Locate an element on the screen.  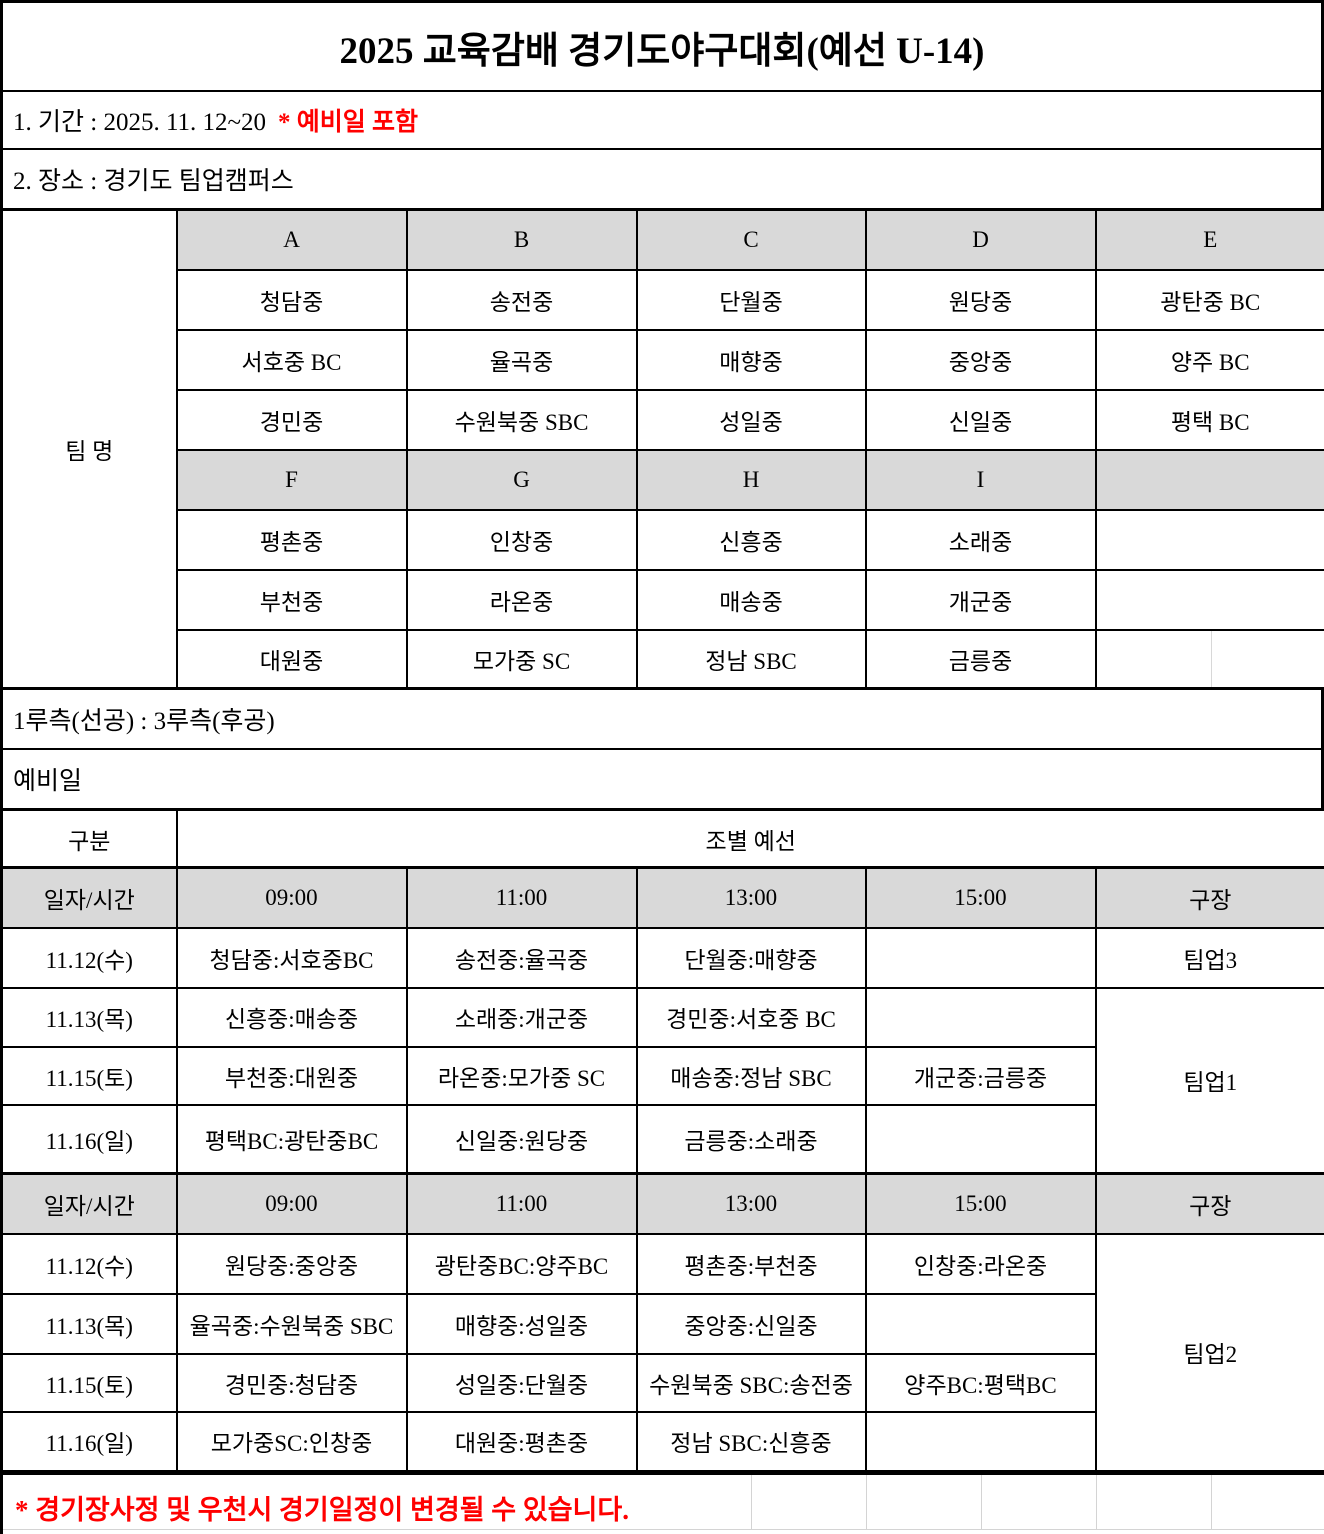
match-cell: 원당중:중앙중 is located at coordinates (291, 1263).